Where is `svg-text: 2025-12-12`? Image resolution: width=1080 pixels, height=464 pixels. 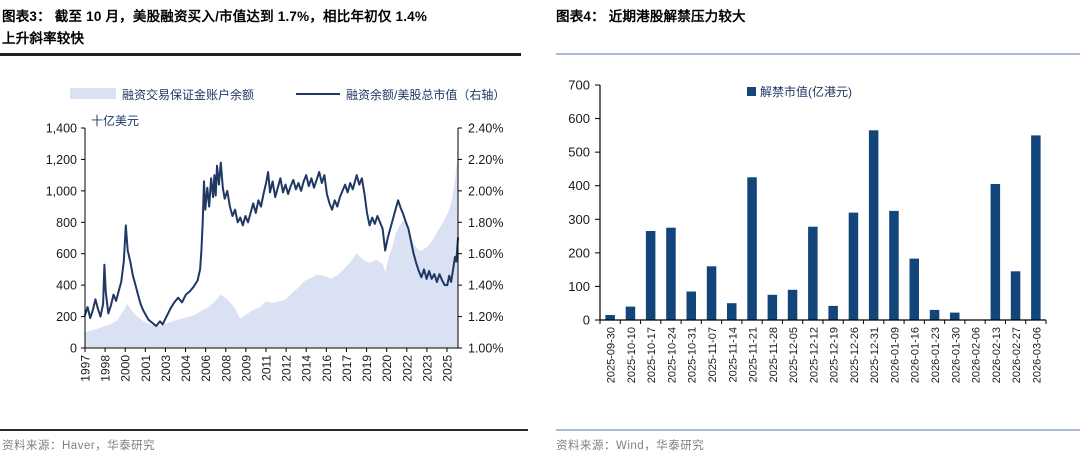 svg-text: 2025-12-12 is located at coordinates (814, 355).